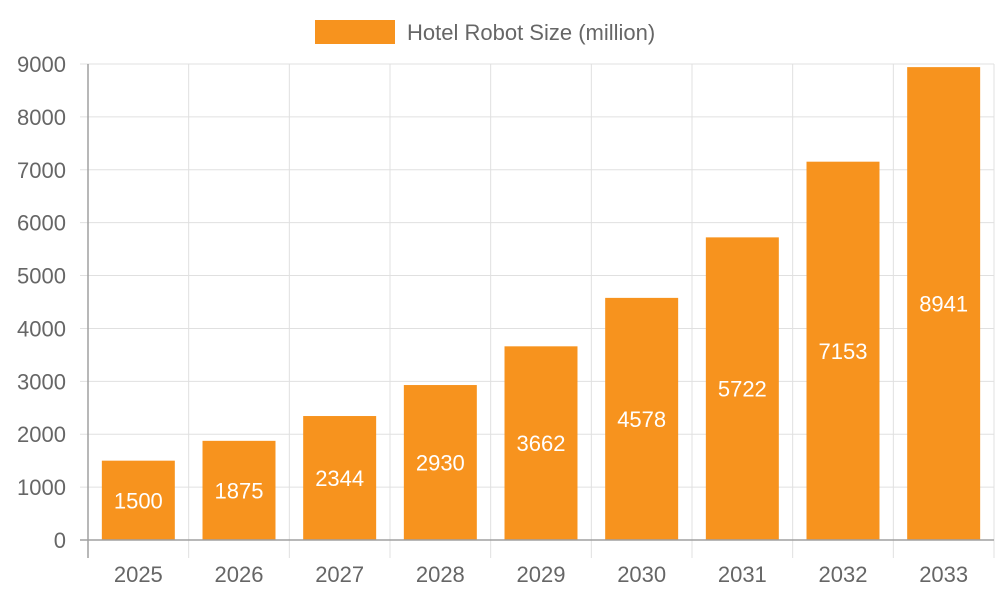 The width and height of the screenshot is (1000, 600). I want to click on x-tick-label: 2029, so click(541, 574).